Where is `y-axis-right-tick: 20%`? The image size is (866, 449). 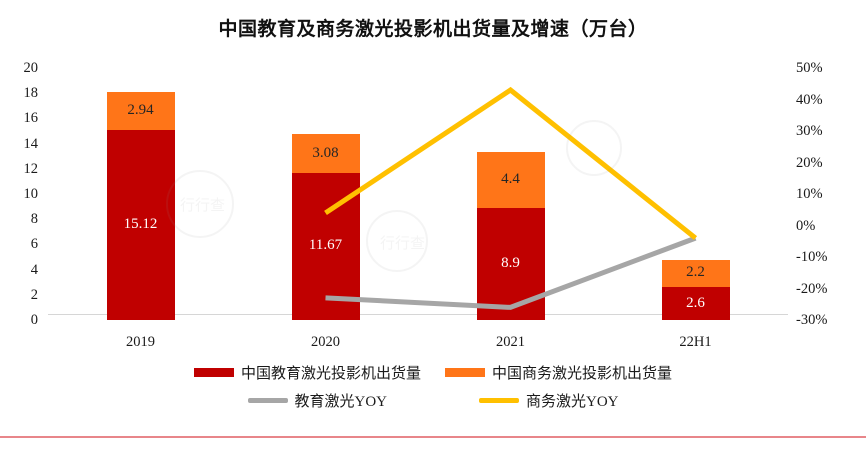
y-axis-right-tick: 20% is located at coordinates (809, 162).